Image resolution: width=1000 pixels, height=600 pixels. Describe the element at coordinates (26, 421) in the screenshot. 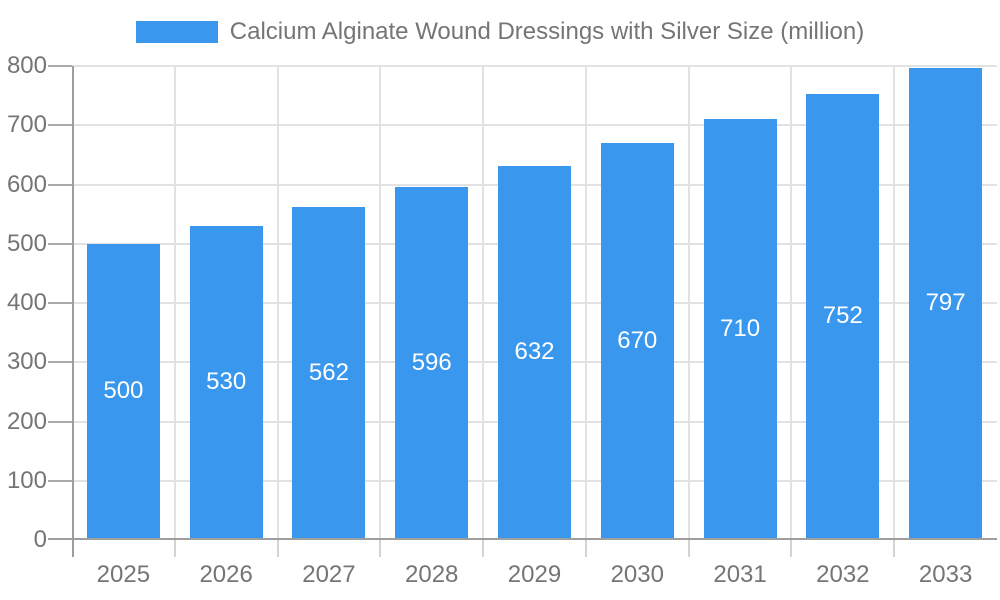

I see `y-axis-label: 200` at that location.